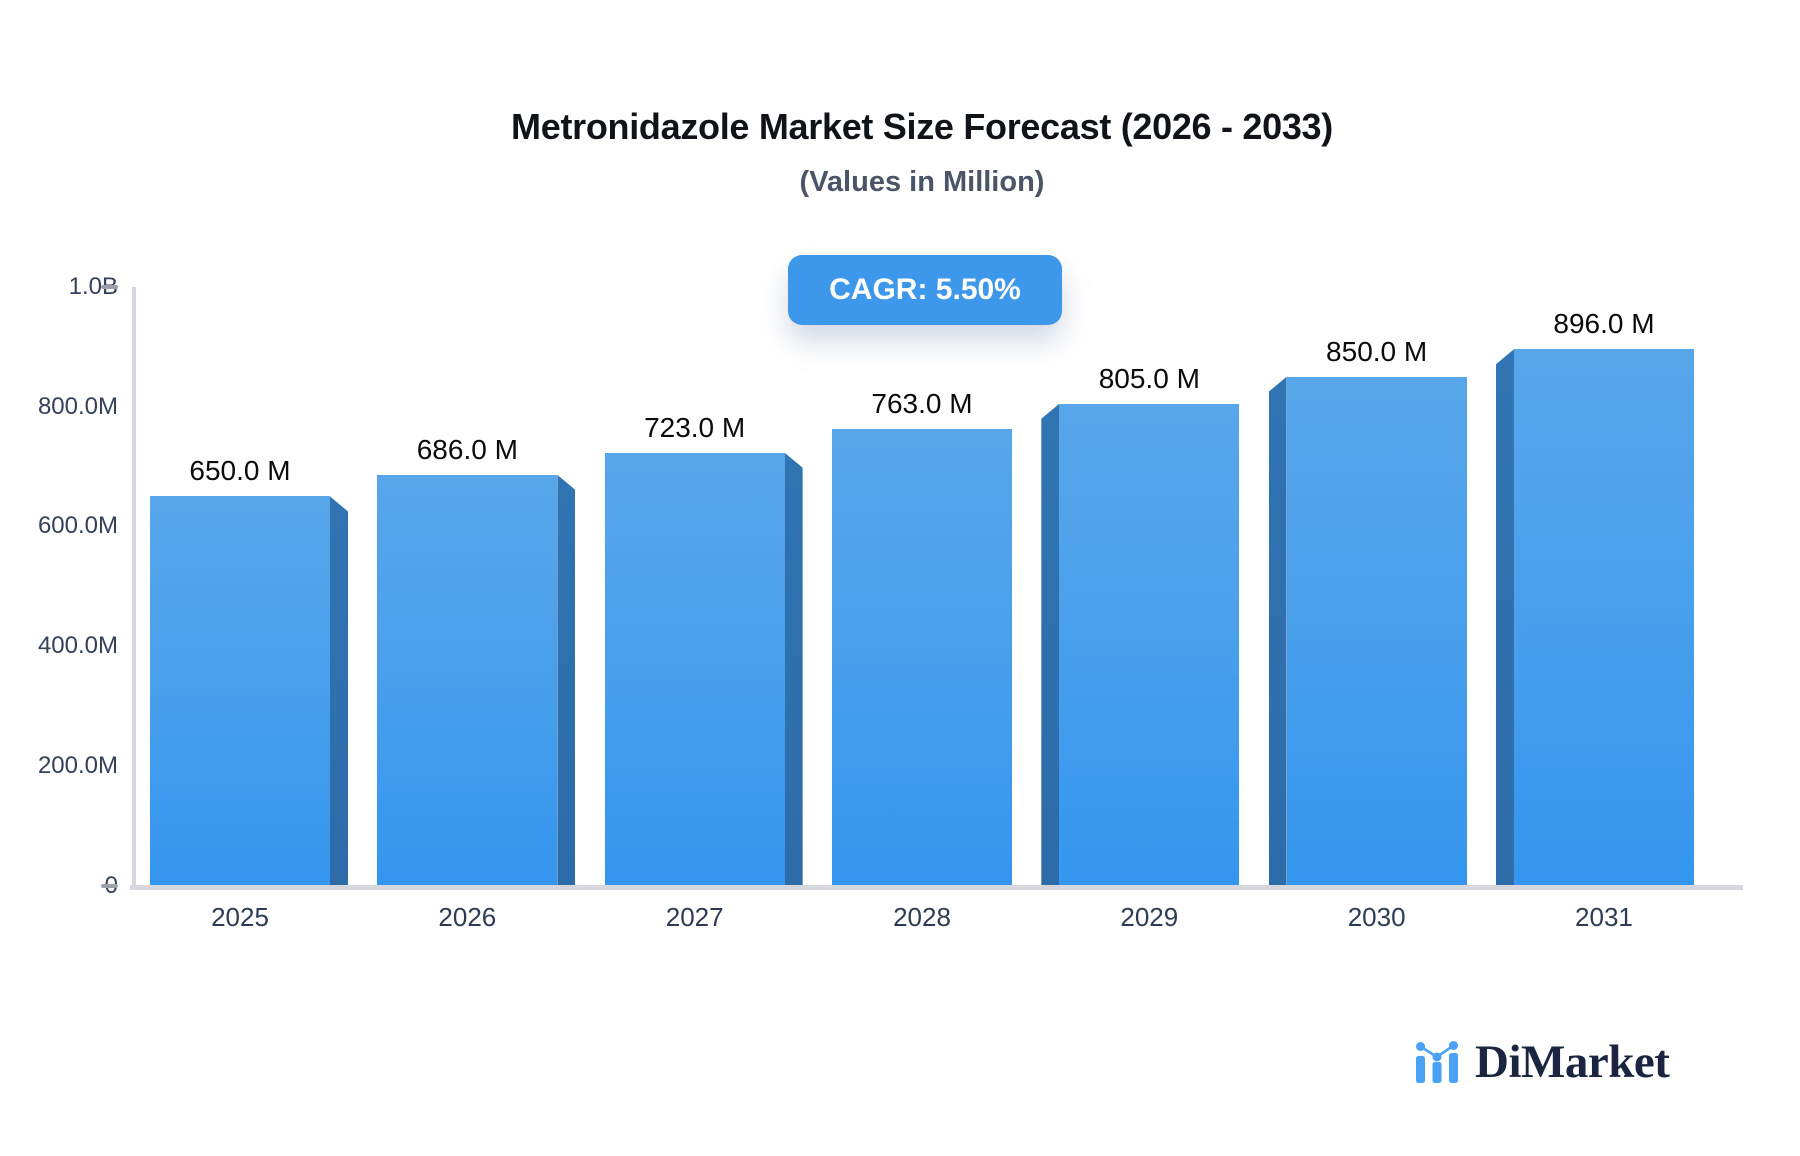  Describe the element at coordinates (695, 427) in the screenshot. I see `bar-value-2027: 723.0 M` at that location.